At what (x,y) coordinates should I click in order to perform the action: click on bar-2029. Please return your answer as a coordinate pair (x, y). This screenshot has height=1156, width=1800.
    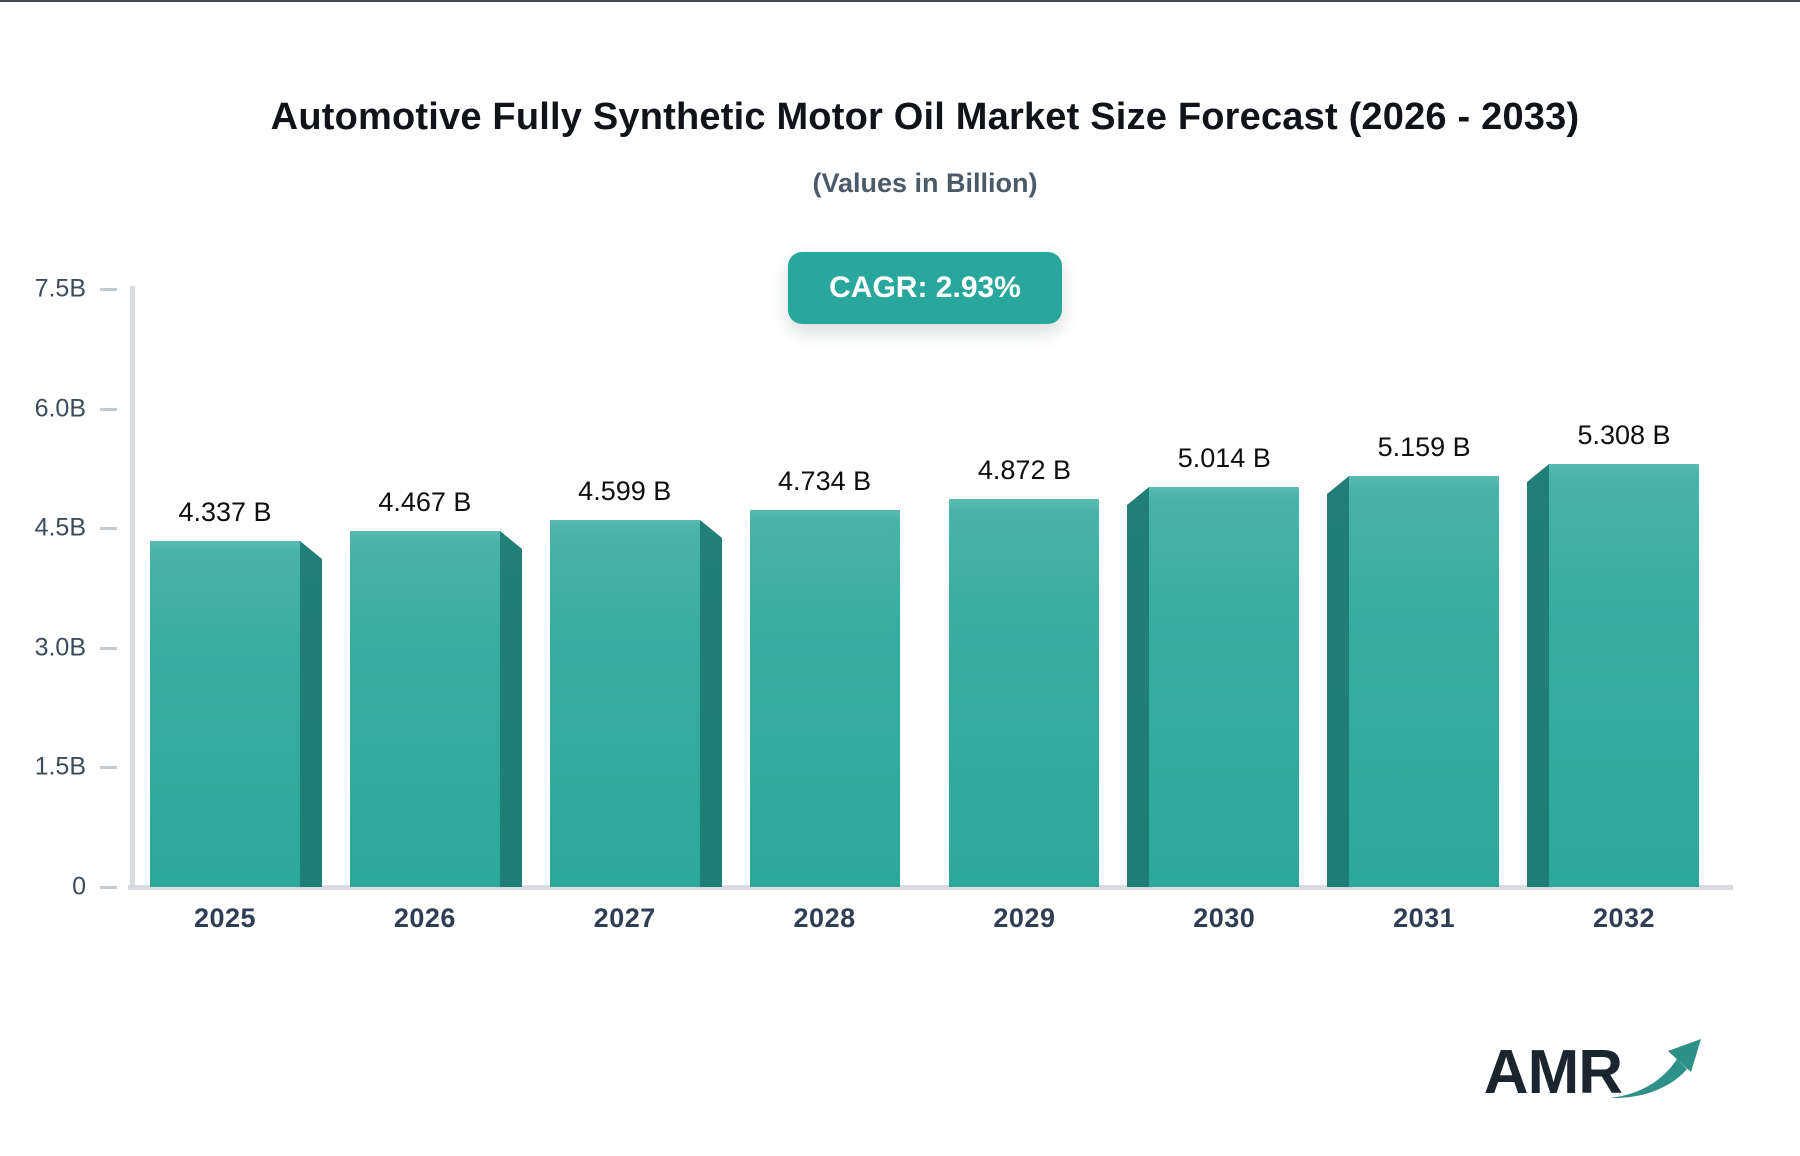
    Looking at the image, I should click on (1024, 693).